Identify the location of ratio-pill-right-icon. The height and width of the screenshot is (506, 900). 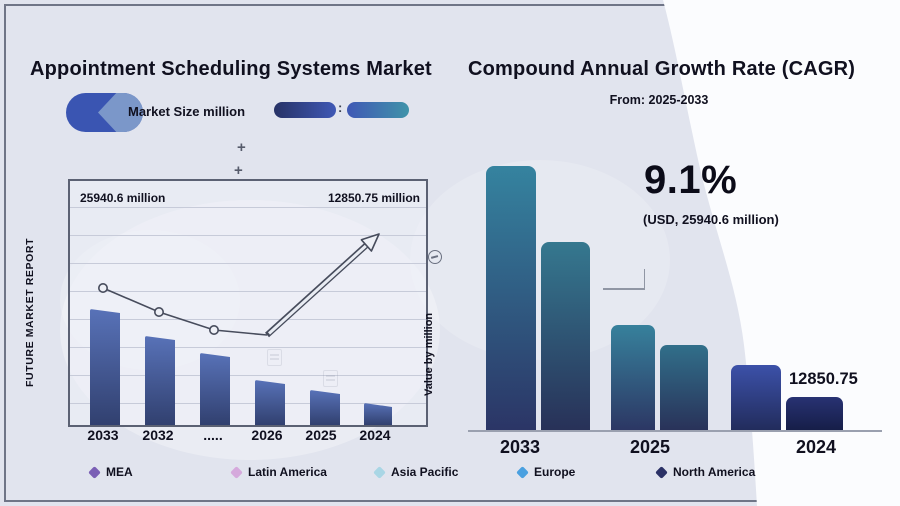
(378, 110).